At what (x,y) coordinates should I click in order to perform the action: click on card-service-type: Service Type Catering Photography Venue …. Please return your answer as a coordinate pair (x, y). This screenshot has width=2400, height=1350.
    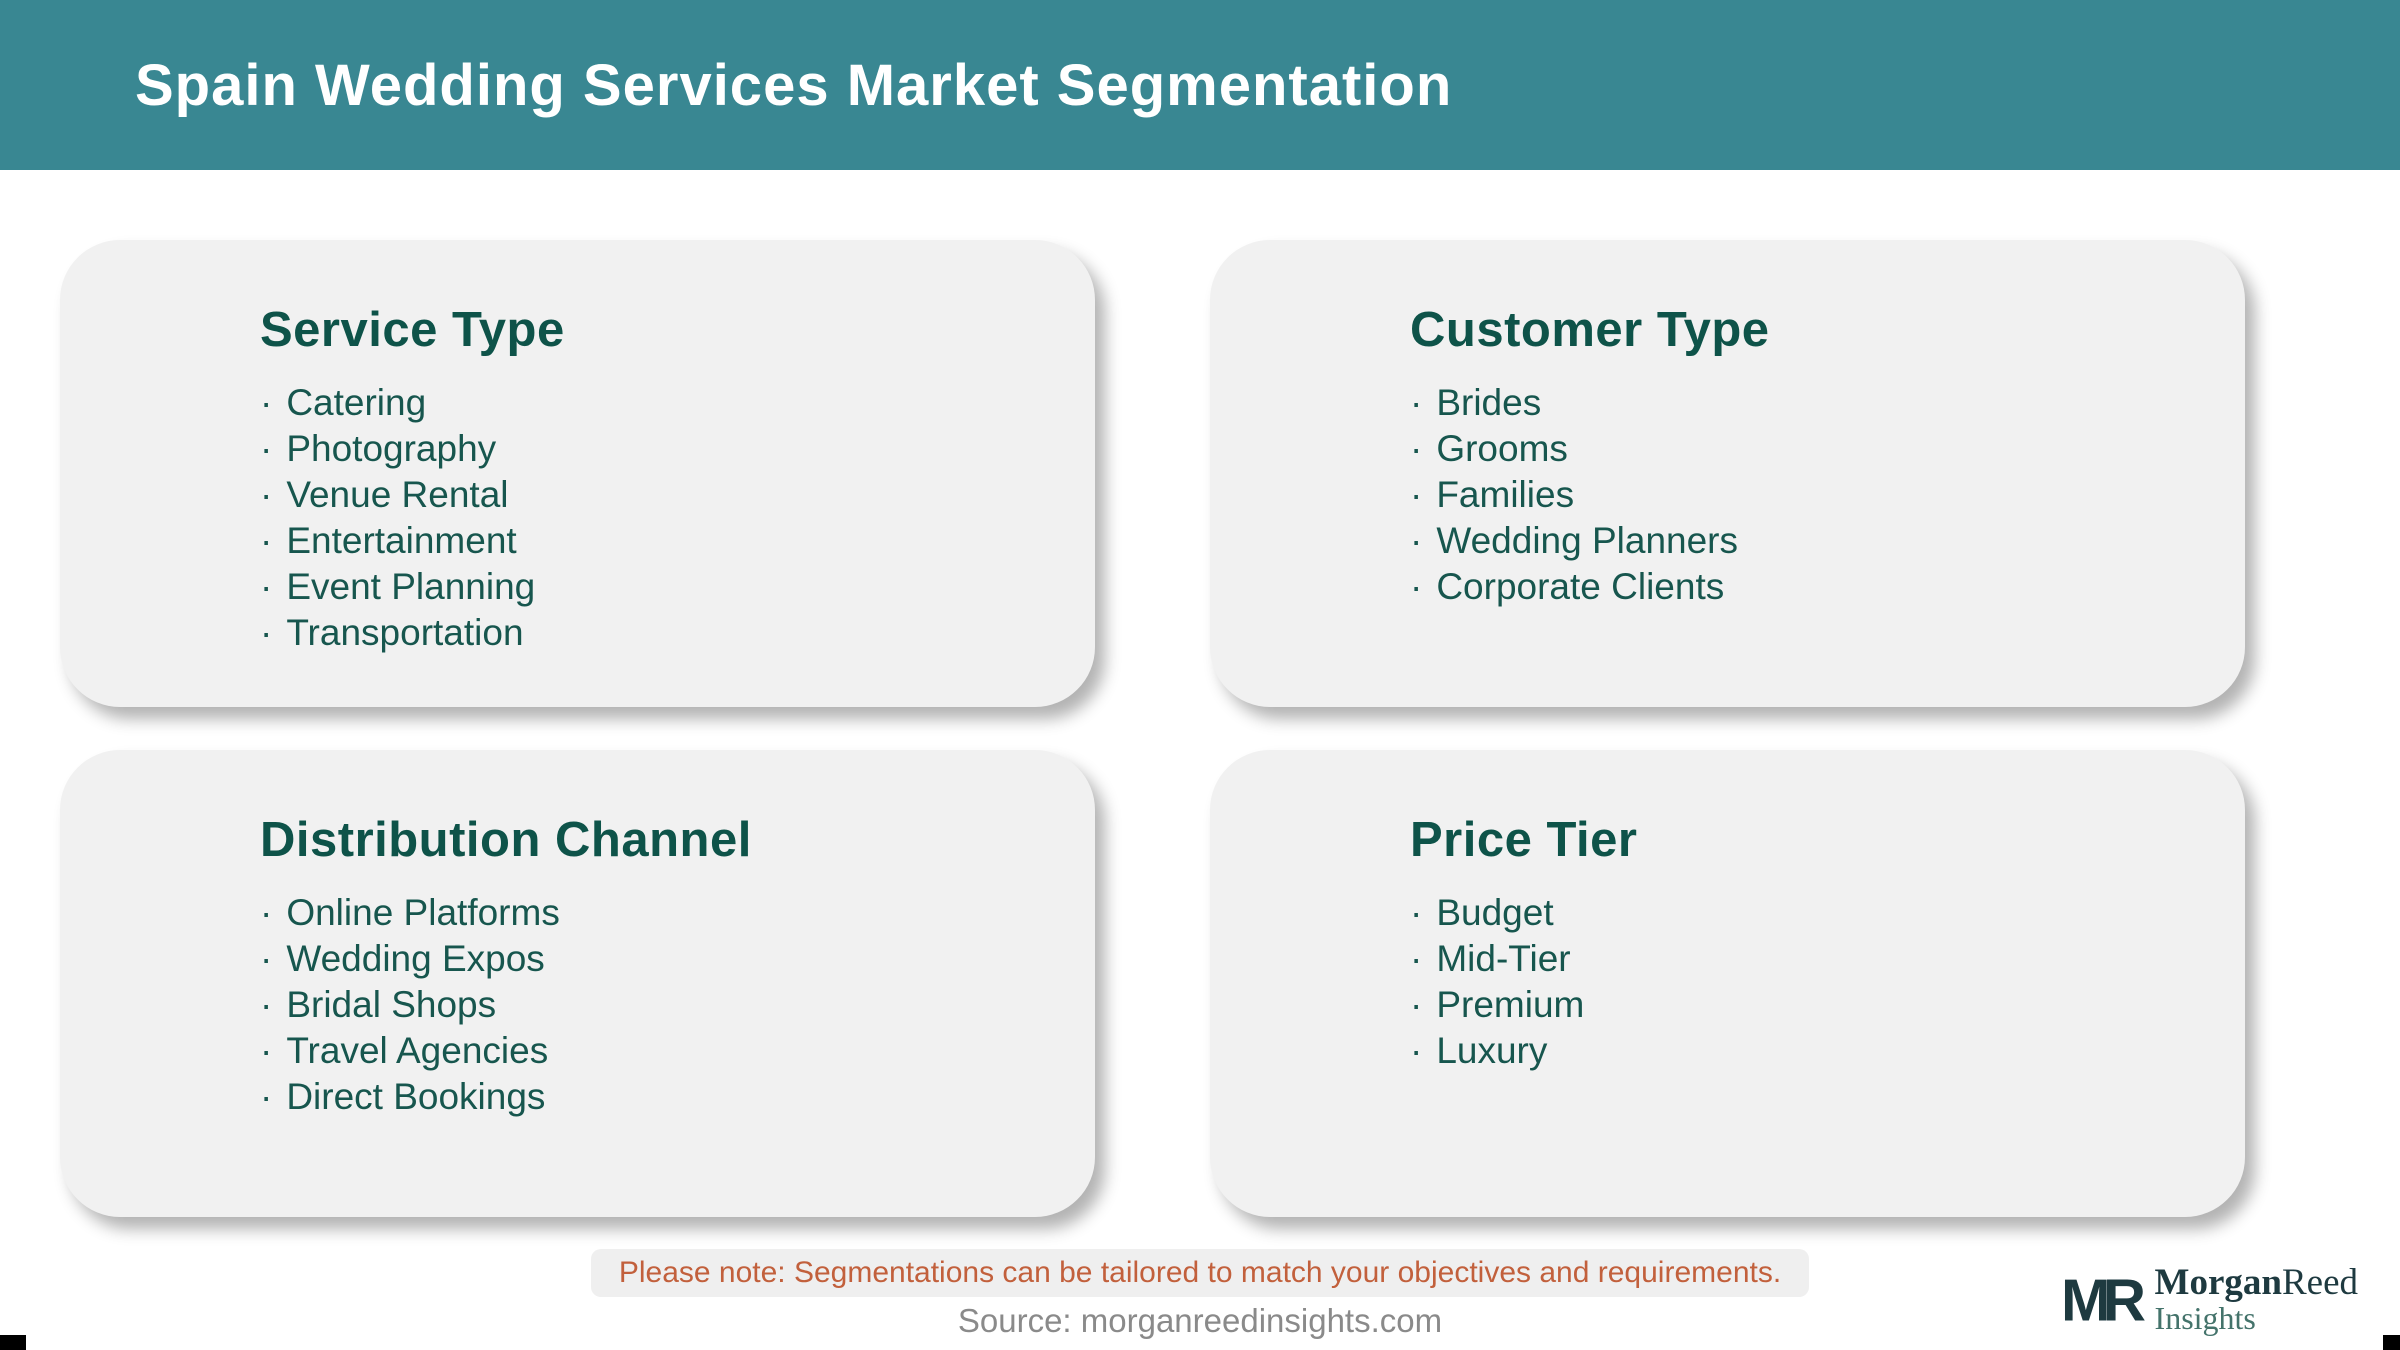
    Looking at the image, I should click on (577, 473).